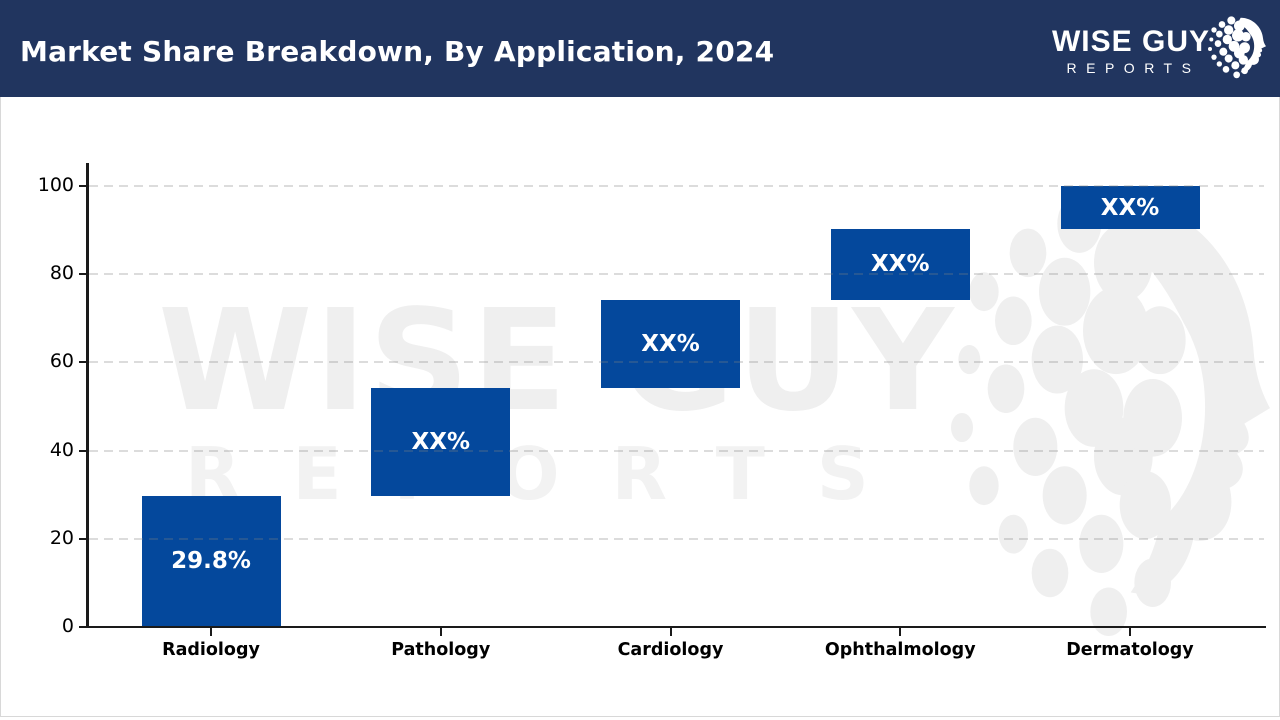 The image size is (1280, 720). I want to click on brand-logo-text: WISE GUY REPORTS, so click(1131, 49).